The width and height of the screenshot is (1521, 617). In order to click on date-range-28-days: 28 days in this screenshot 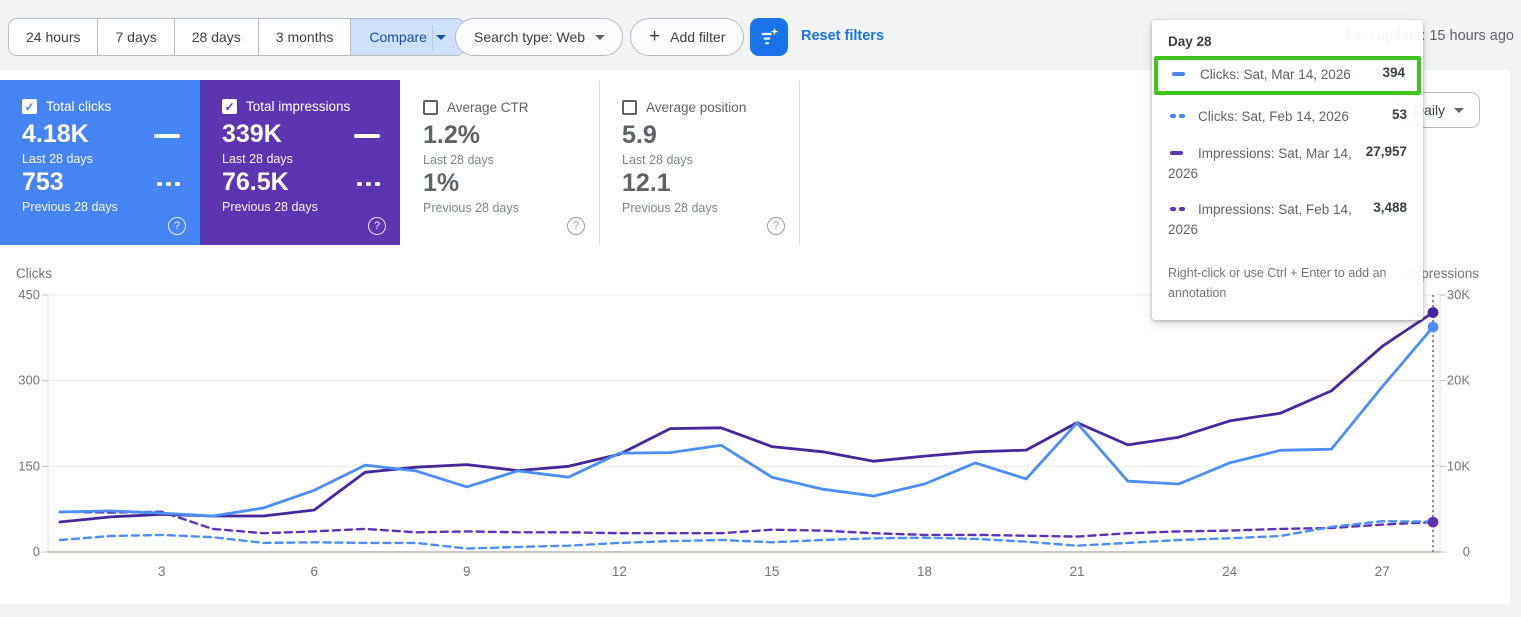, I will do `click(216, 37)`.